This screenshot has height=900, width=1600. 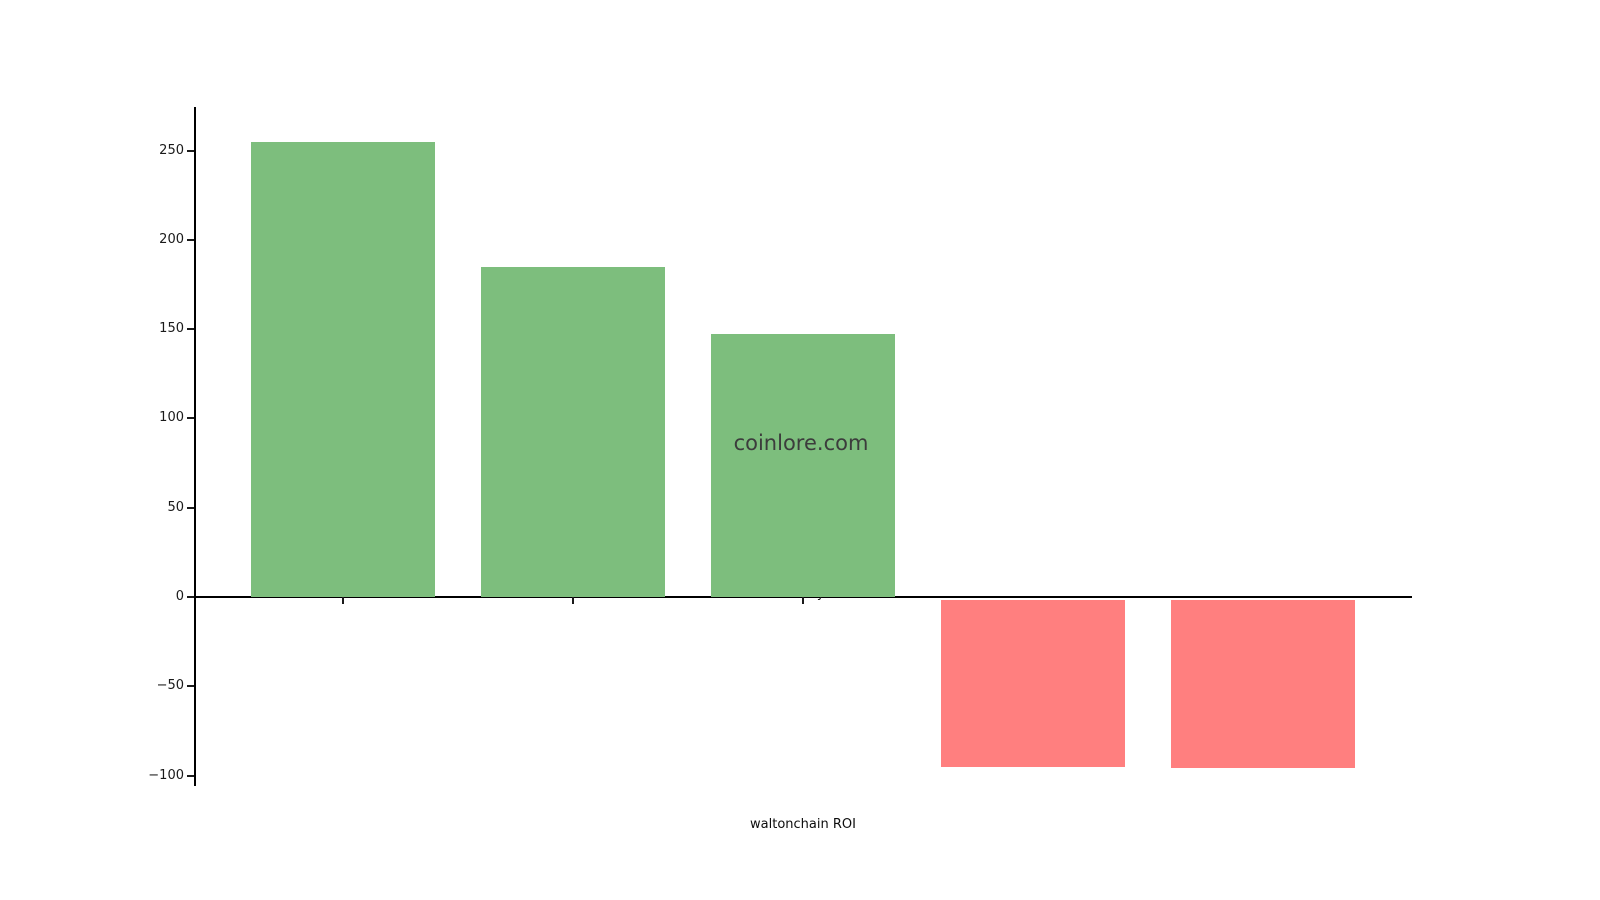 I want to click on y-tick-label: 0, so click(x=179, y=596).